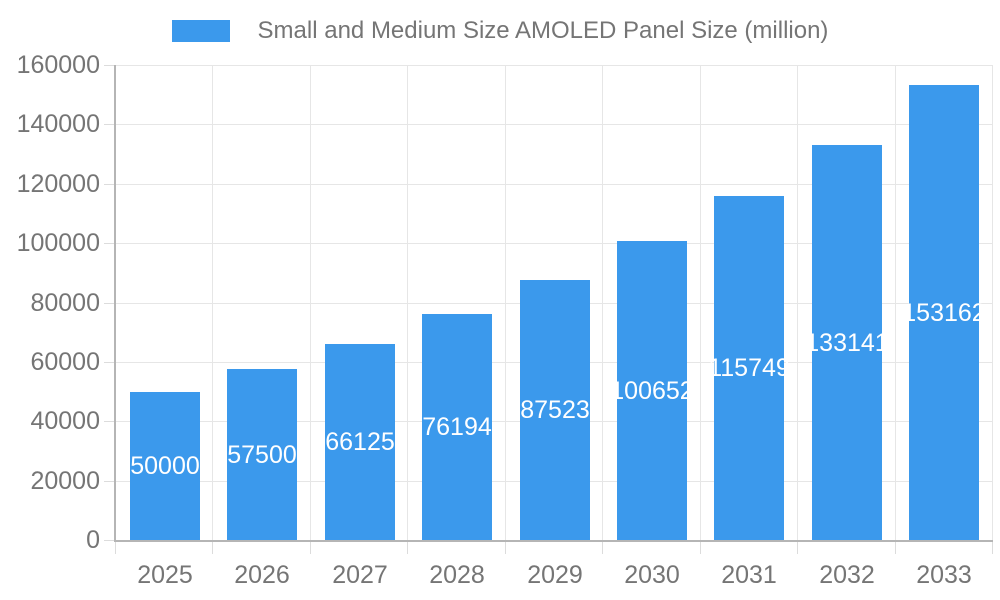 The width and height of the screenshot is (1000, 600). What do you see at coordinates (65, 303) in the screenshot?
I see `y-axis-label: 80000` at bounding box center [65, 303].